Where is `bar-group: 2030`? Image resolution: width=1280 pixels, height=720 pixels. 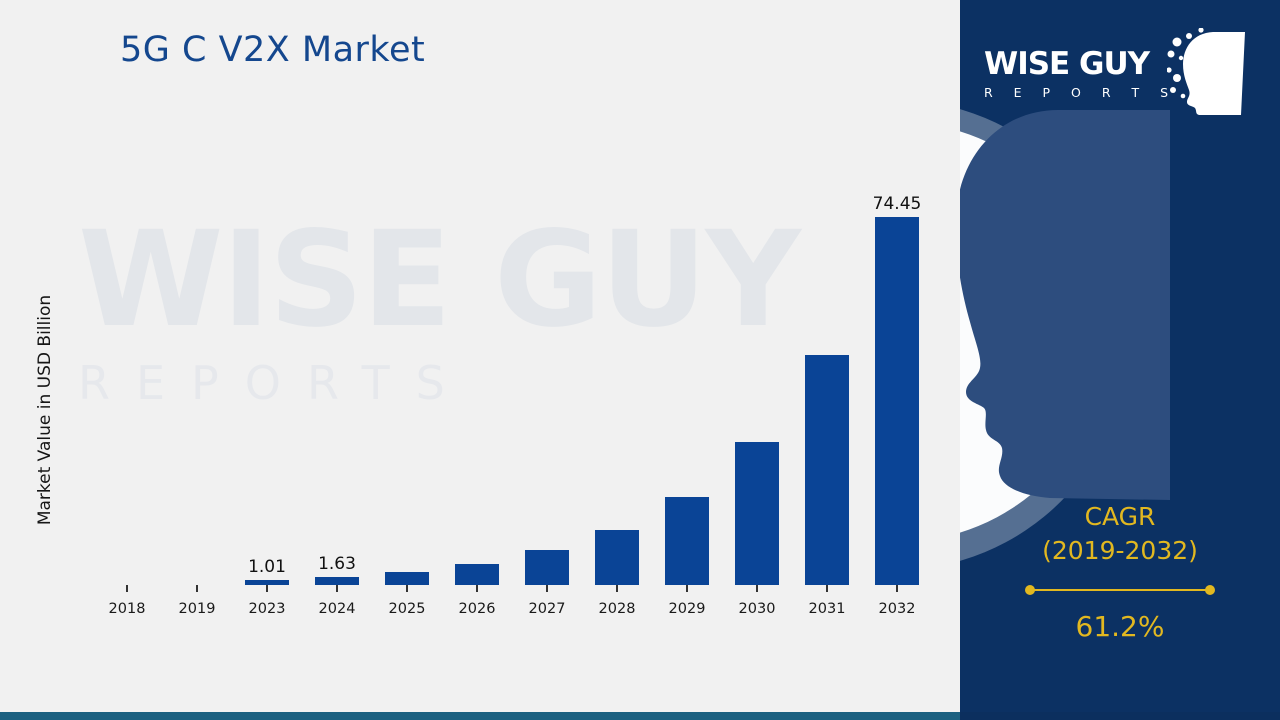
bar-group: 2030 is located at coordinates (757, 383).